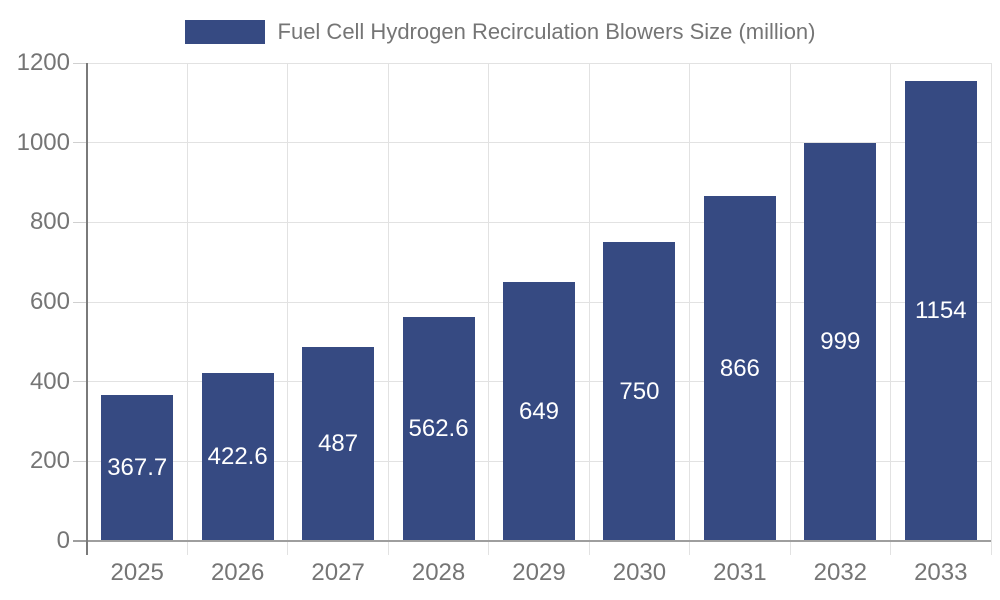  Describe the element at coordinates (840, 572) in the screenshot. I see `x-tick-label: 2032` at that location.